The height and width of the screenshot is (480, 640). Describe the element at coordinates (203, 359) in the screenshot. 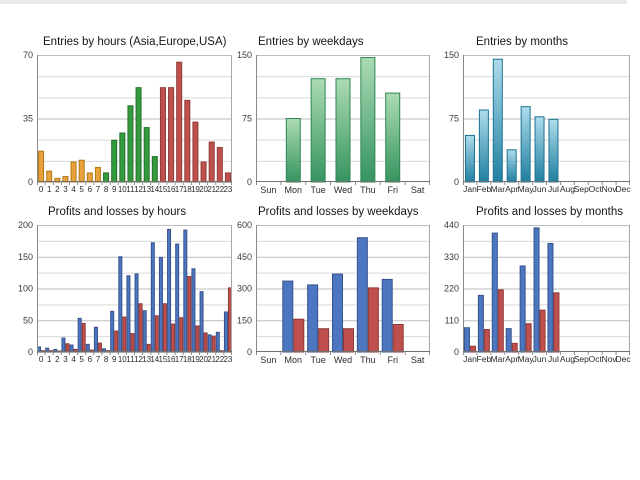

I see `x-axis-label: 20` at that location.